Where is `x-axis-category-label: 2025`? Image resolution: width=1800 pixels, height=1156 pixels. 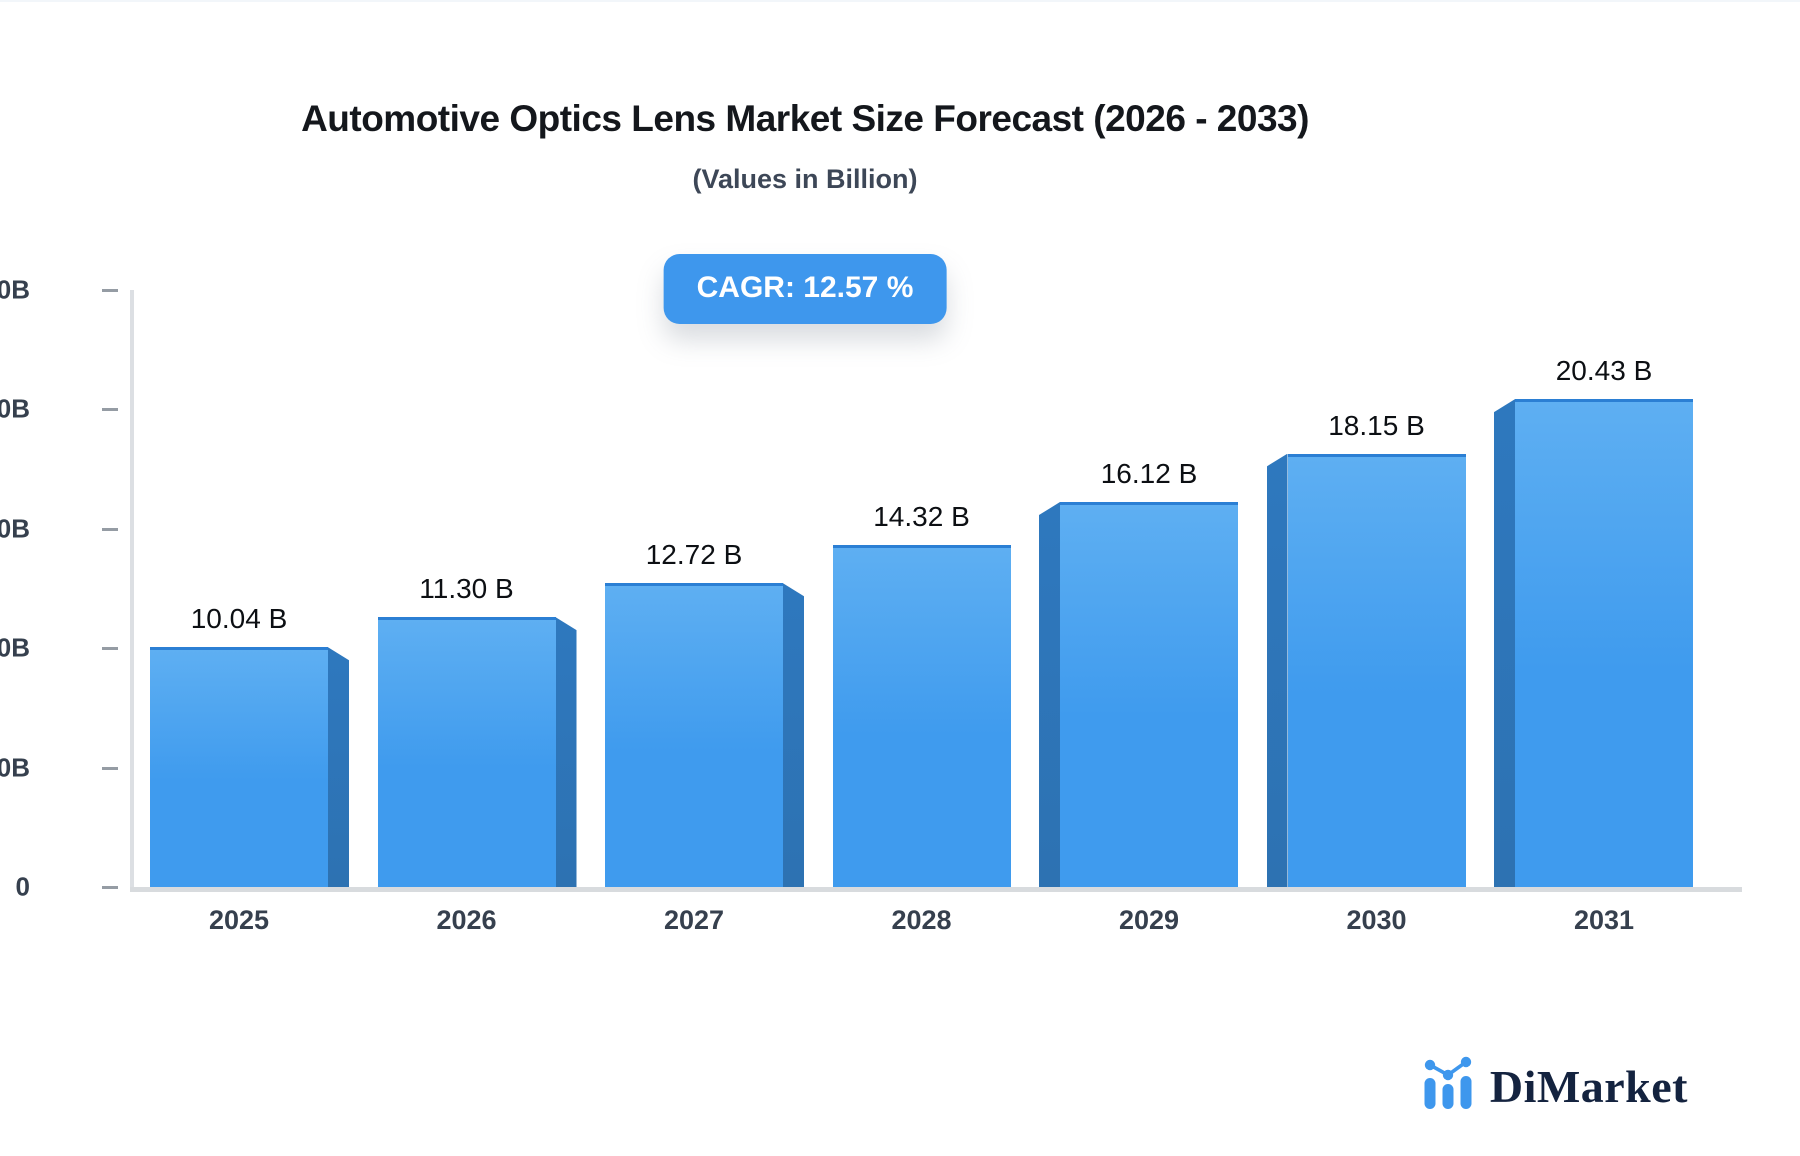
x-axis-category-label: 2025 is located at coordinates (239, 920).